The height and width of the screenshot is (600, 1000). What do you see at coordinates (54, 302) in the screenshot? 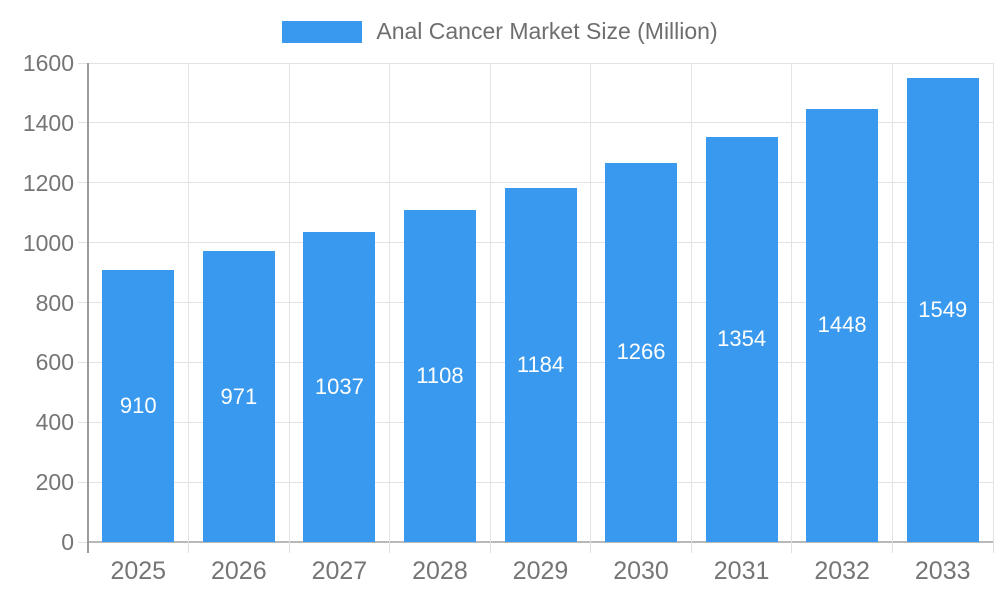
I see `y-axis-label: 800` at bounding box center [54, 302].